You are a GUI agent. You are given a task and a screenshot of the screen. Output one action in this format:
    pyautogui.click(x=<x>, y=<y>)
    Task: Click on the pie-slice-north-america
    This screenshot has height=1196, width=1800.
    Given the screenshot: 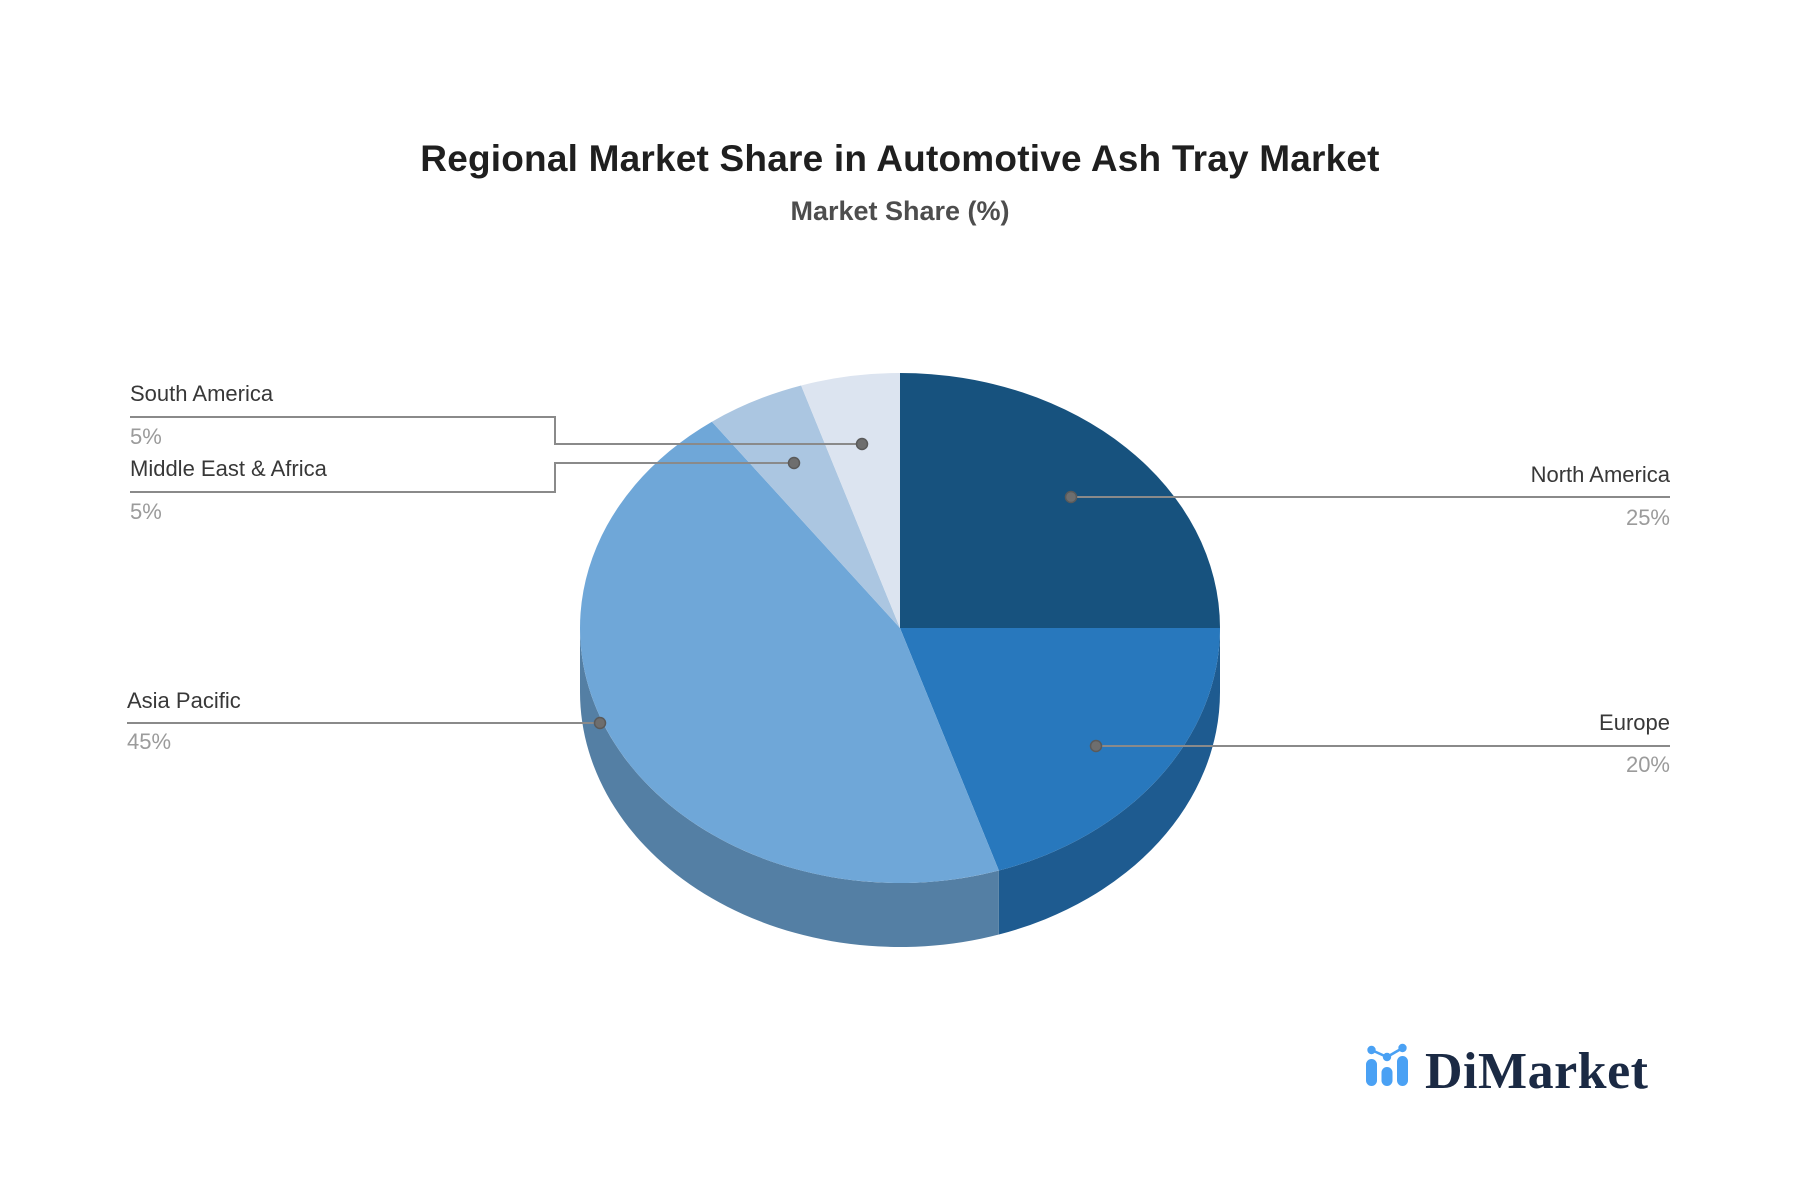 What is the action you would take?
    pyautogui.click(x=1060, y=500)
    